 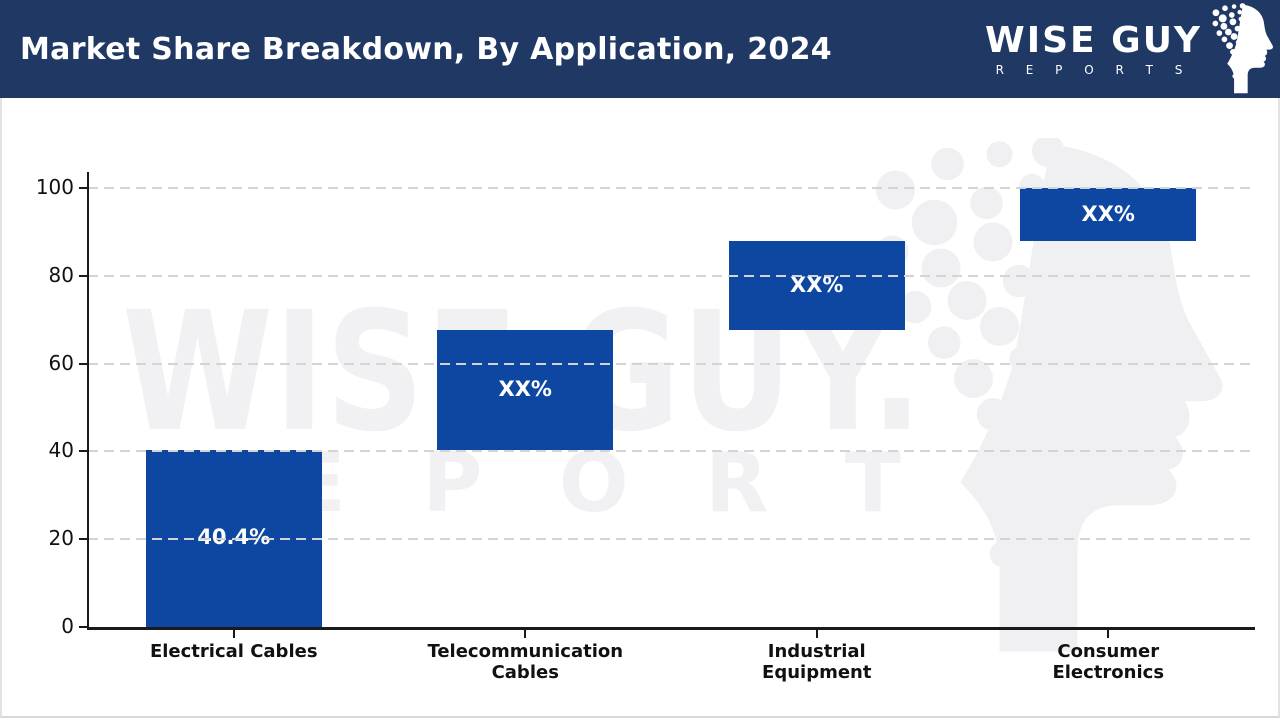 I want to click on logo-subtitle: R E P O R T S, so click(x=1093, y=69).